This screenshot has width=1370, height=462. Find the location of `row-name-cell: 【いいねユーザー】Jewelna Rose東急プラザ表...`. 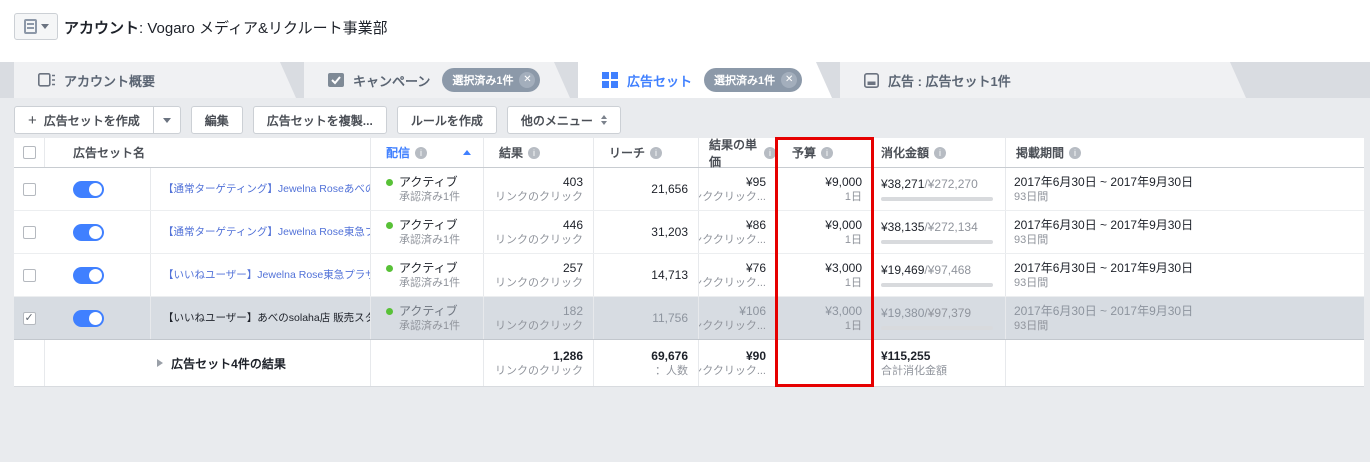

row-name-cell: 【いいねユーザー】Jewelna Rose東急プラザ表... is located at coordinates (260, 275).